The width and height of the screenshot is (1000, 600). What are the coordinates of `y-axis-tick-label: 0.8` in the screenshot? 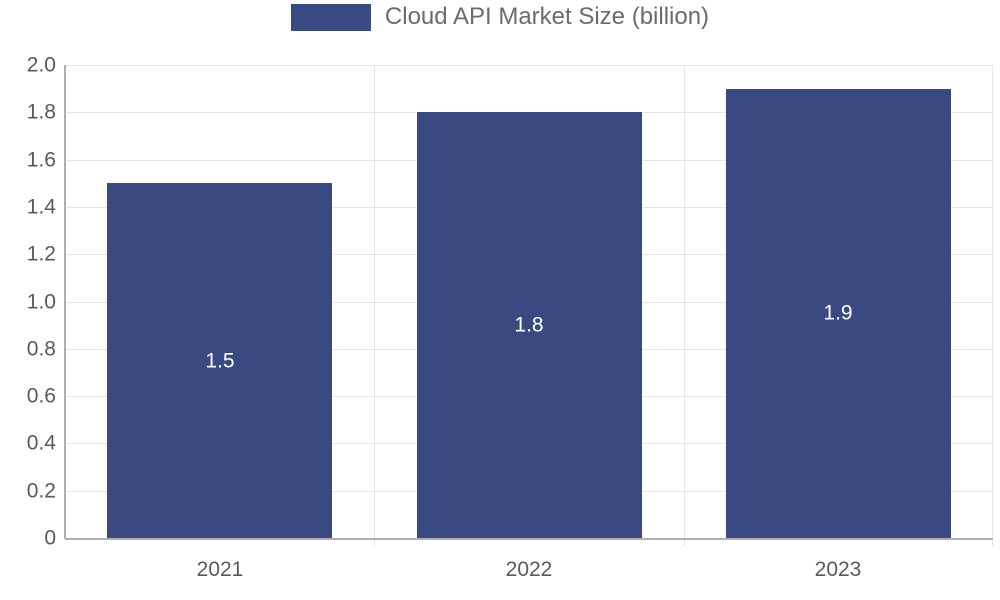 It's located at (41, 349).